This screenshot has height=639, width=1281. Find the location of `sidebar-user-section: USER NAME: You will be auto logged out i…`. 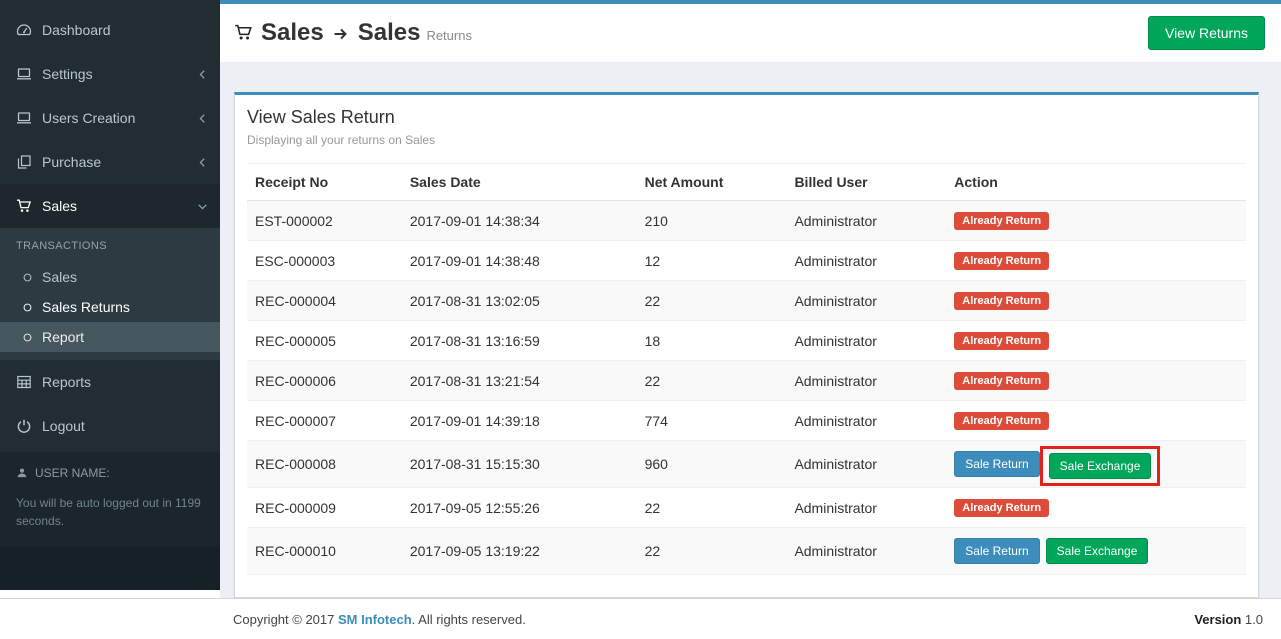

sidebar-user-section: USER NAME: You will be auto logged out i… is located at coordinates (110, 499).